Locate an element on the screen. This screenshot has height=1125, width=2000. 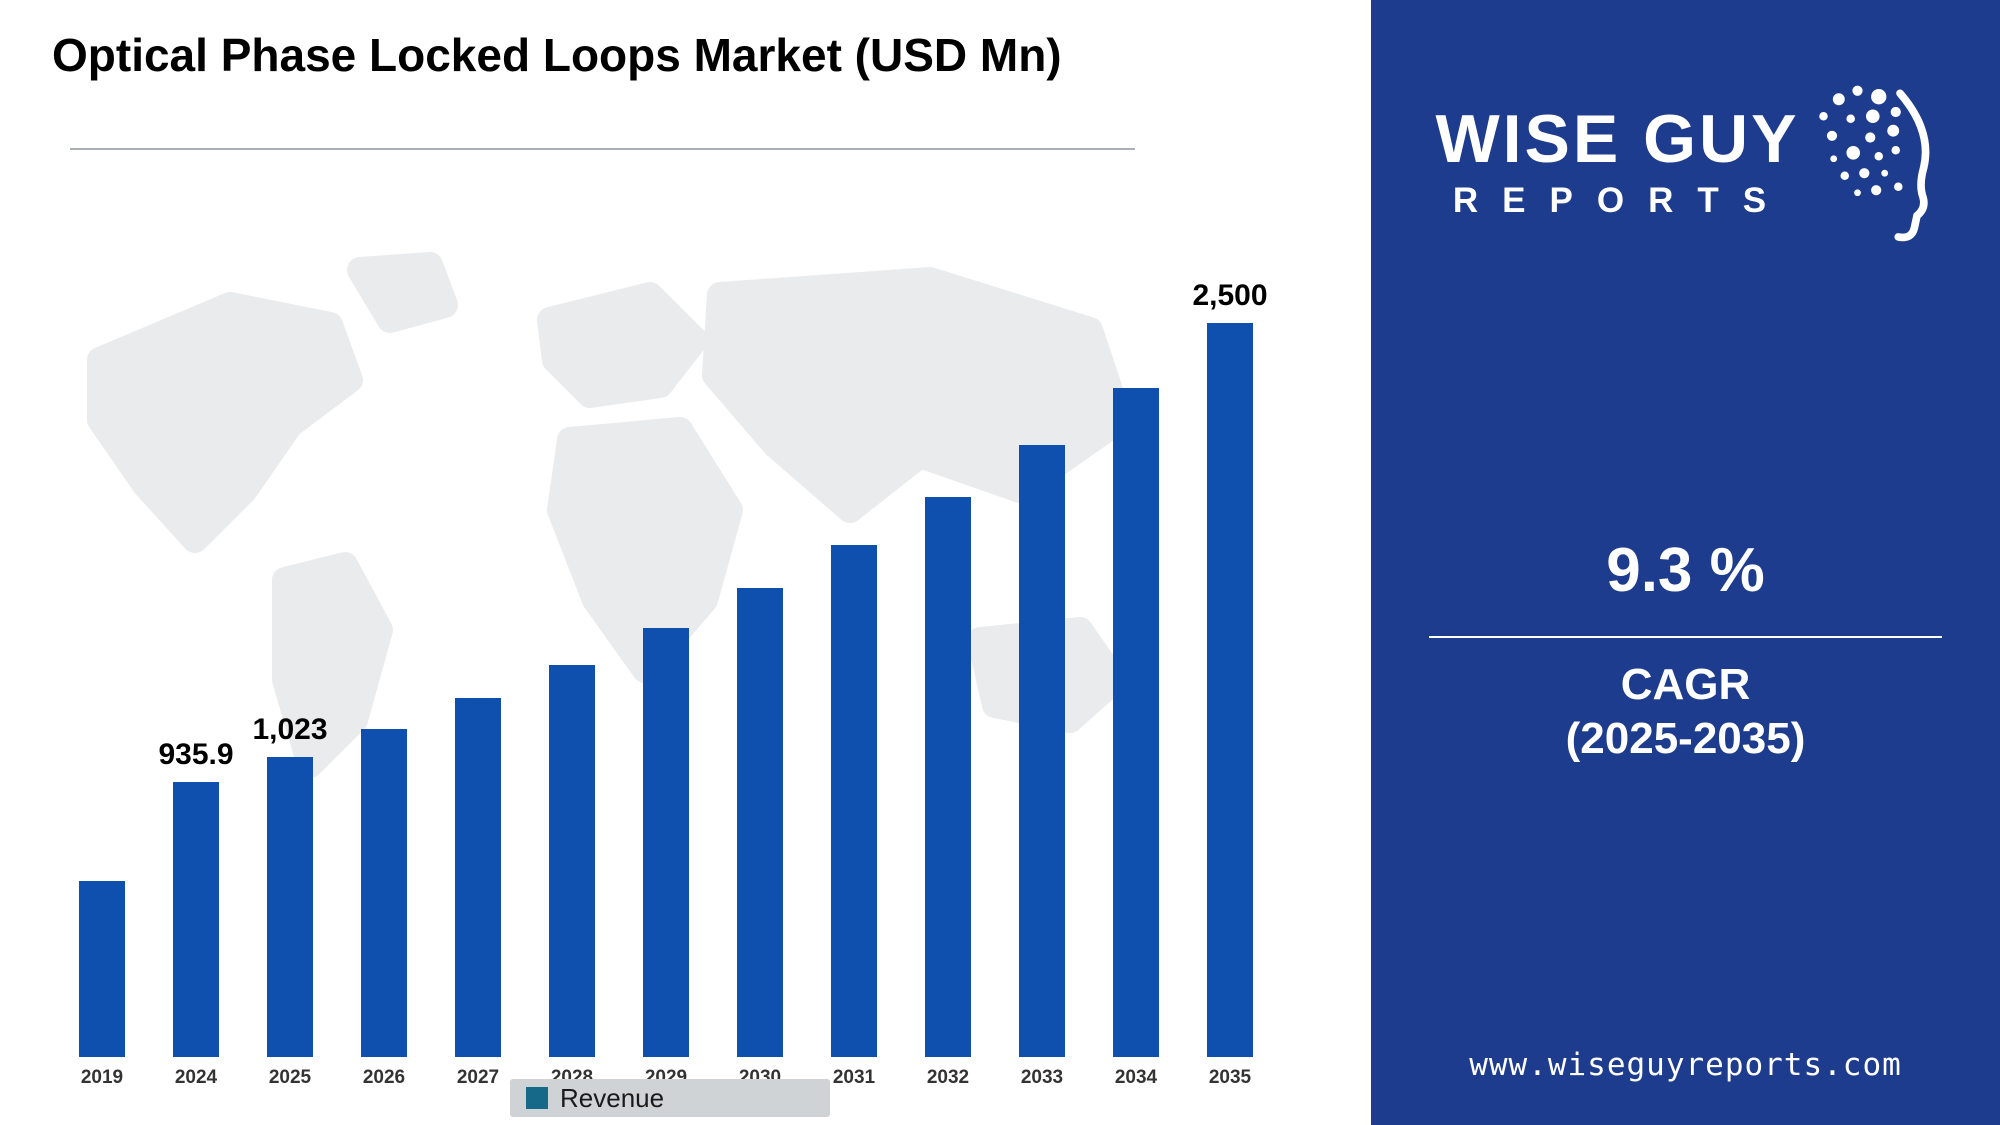
x-tick-label: 2034 is located at coordinates (1136, 1077).